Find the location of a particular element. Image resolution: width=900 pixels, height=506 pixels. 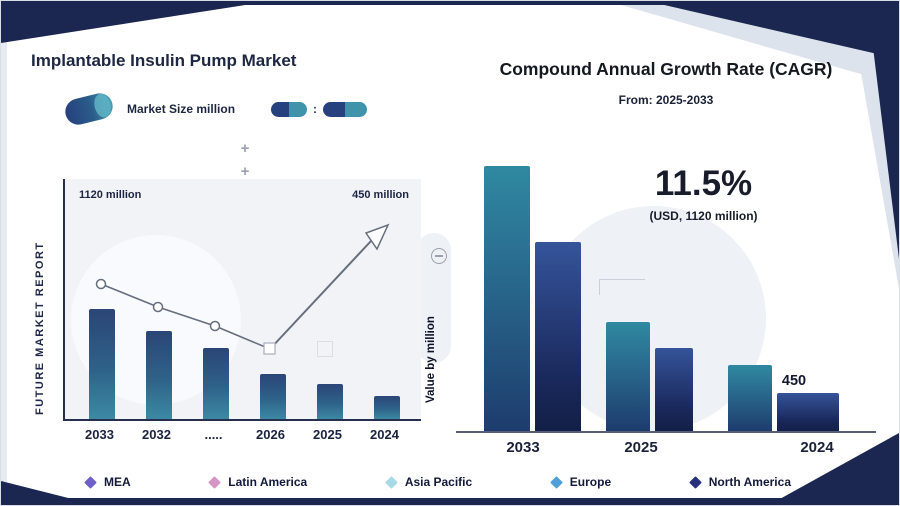

left-bar-2026 is located at coordinates (272, 396).